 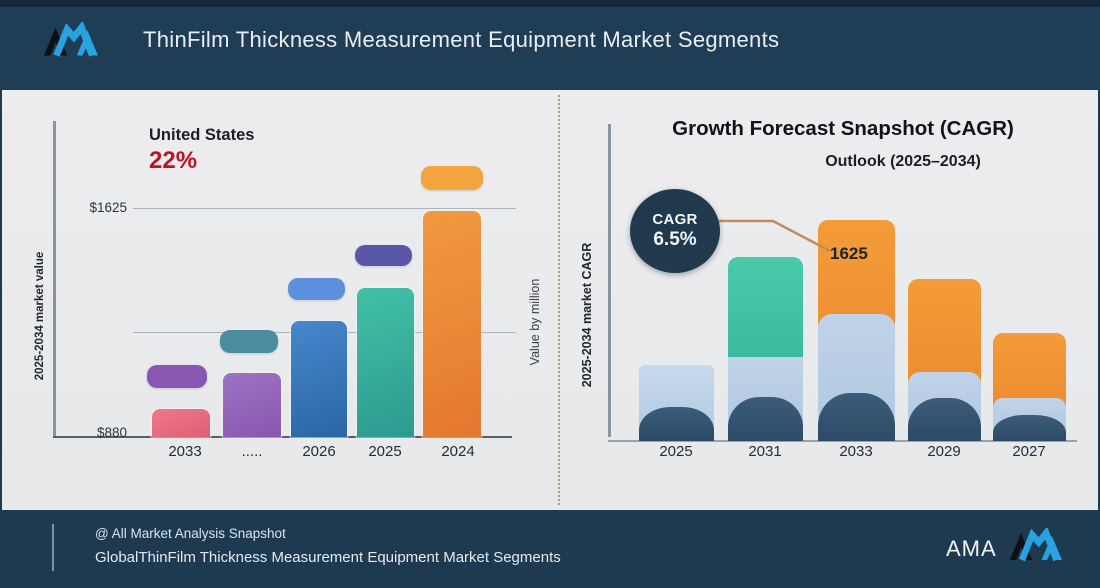 I want to click on right-chart-title: Growth Forecast Snapshot (CAGR), so click(x=843, y=128).